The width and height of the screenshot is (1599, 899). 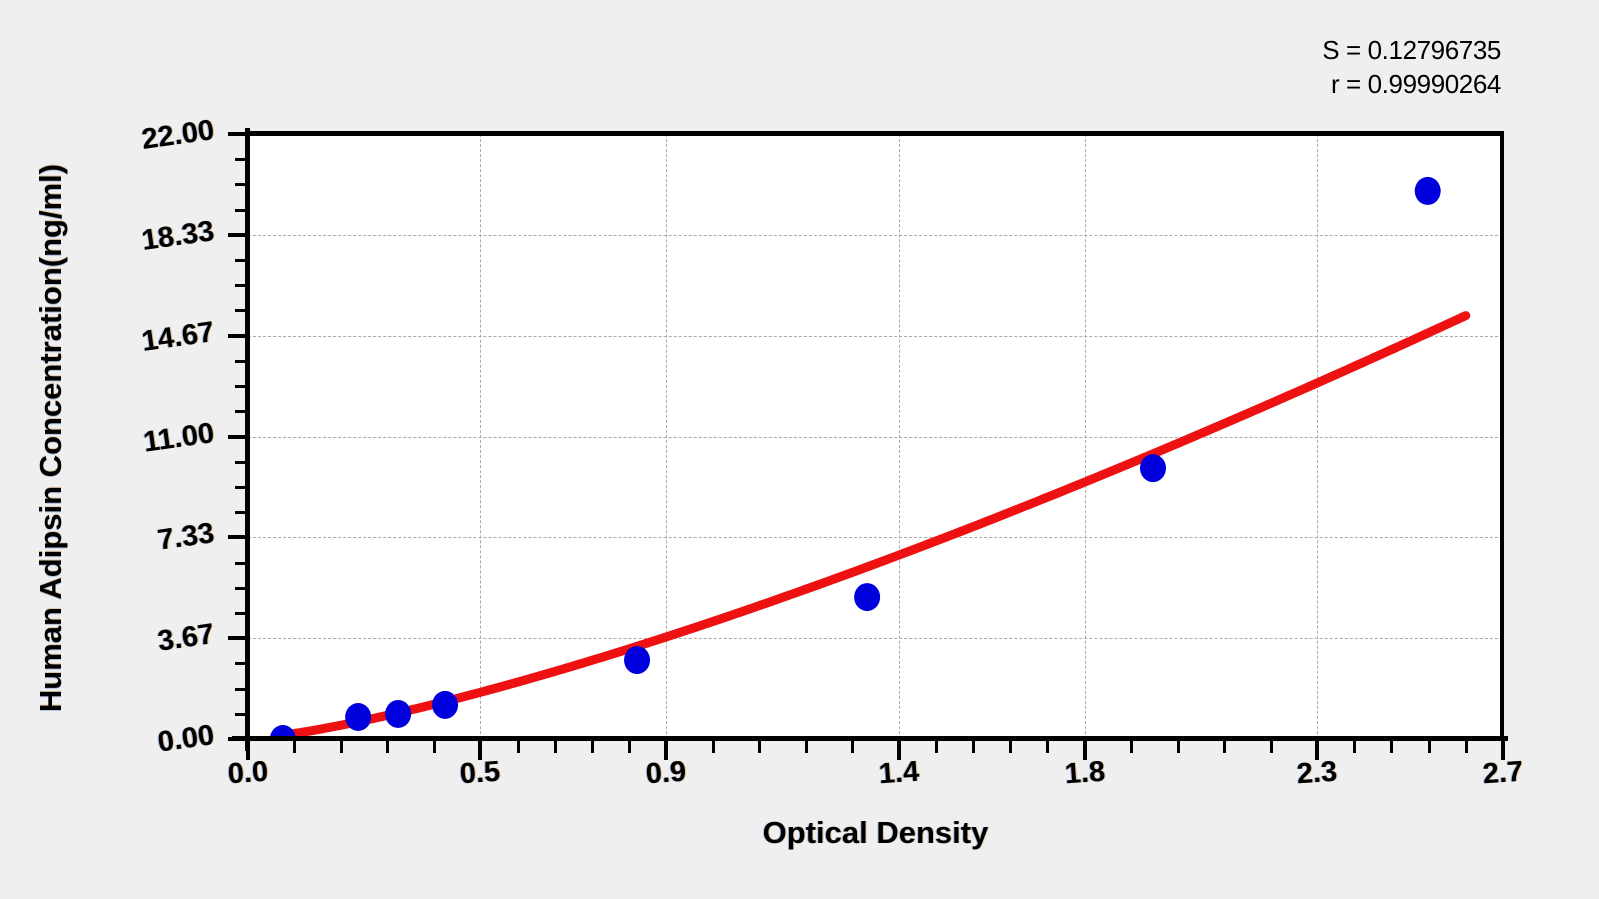 What do you see at coordinates (186, 638) in the screenshot?
I see `y-axis-tick-label: 3.67` at bounding box center [186, 638].